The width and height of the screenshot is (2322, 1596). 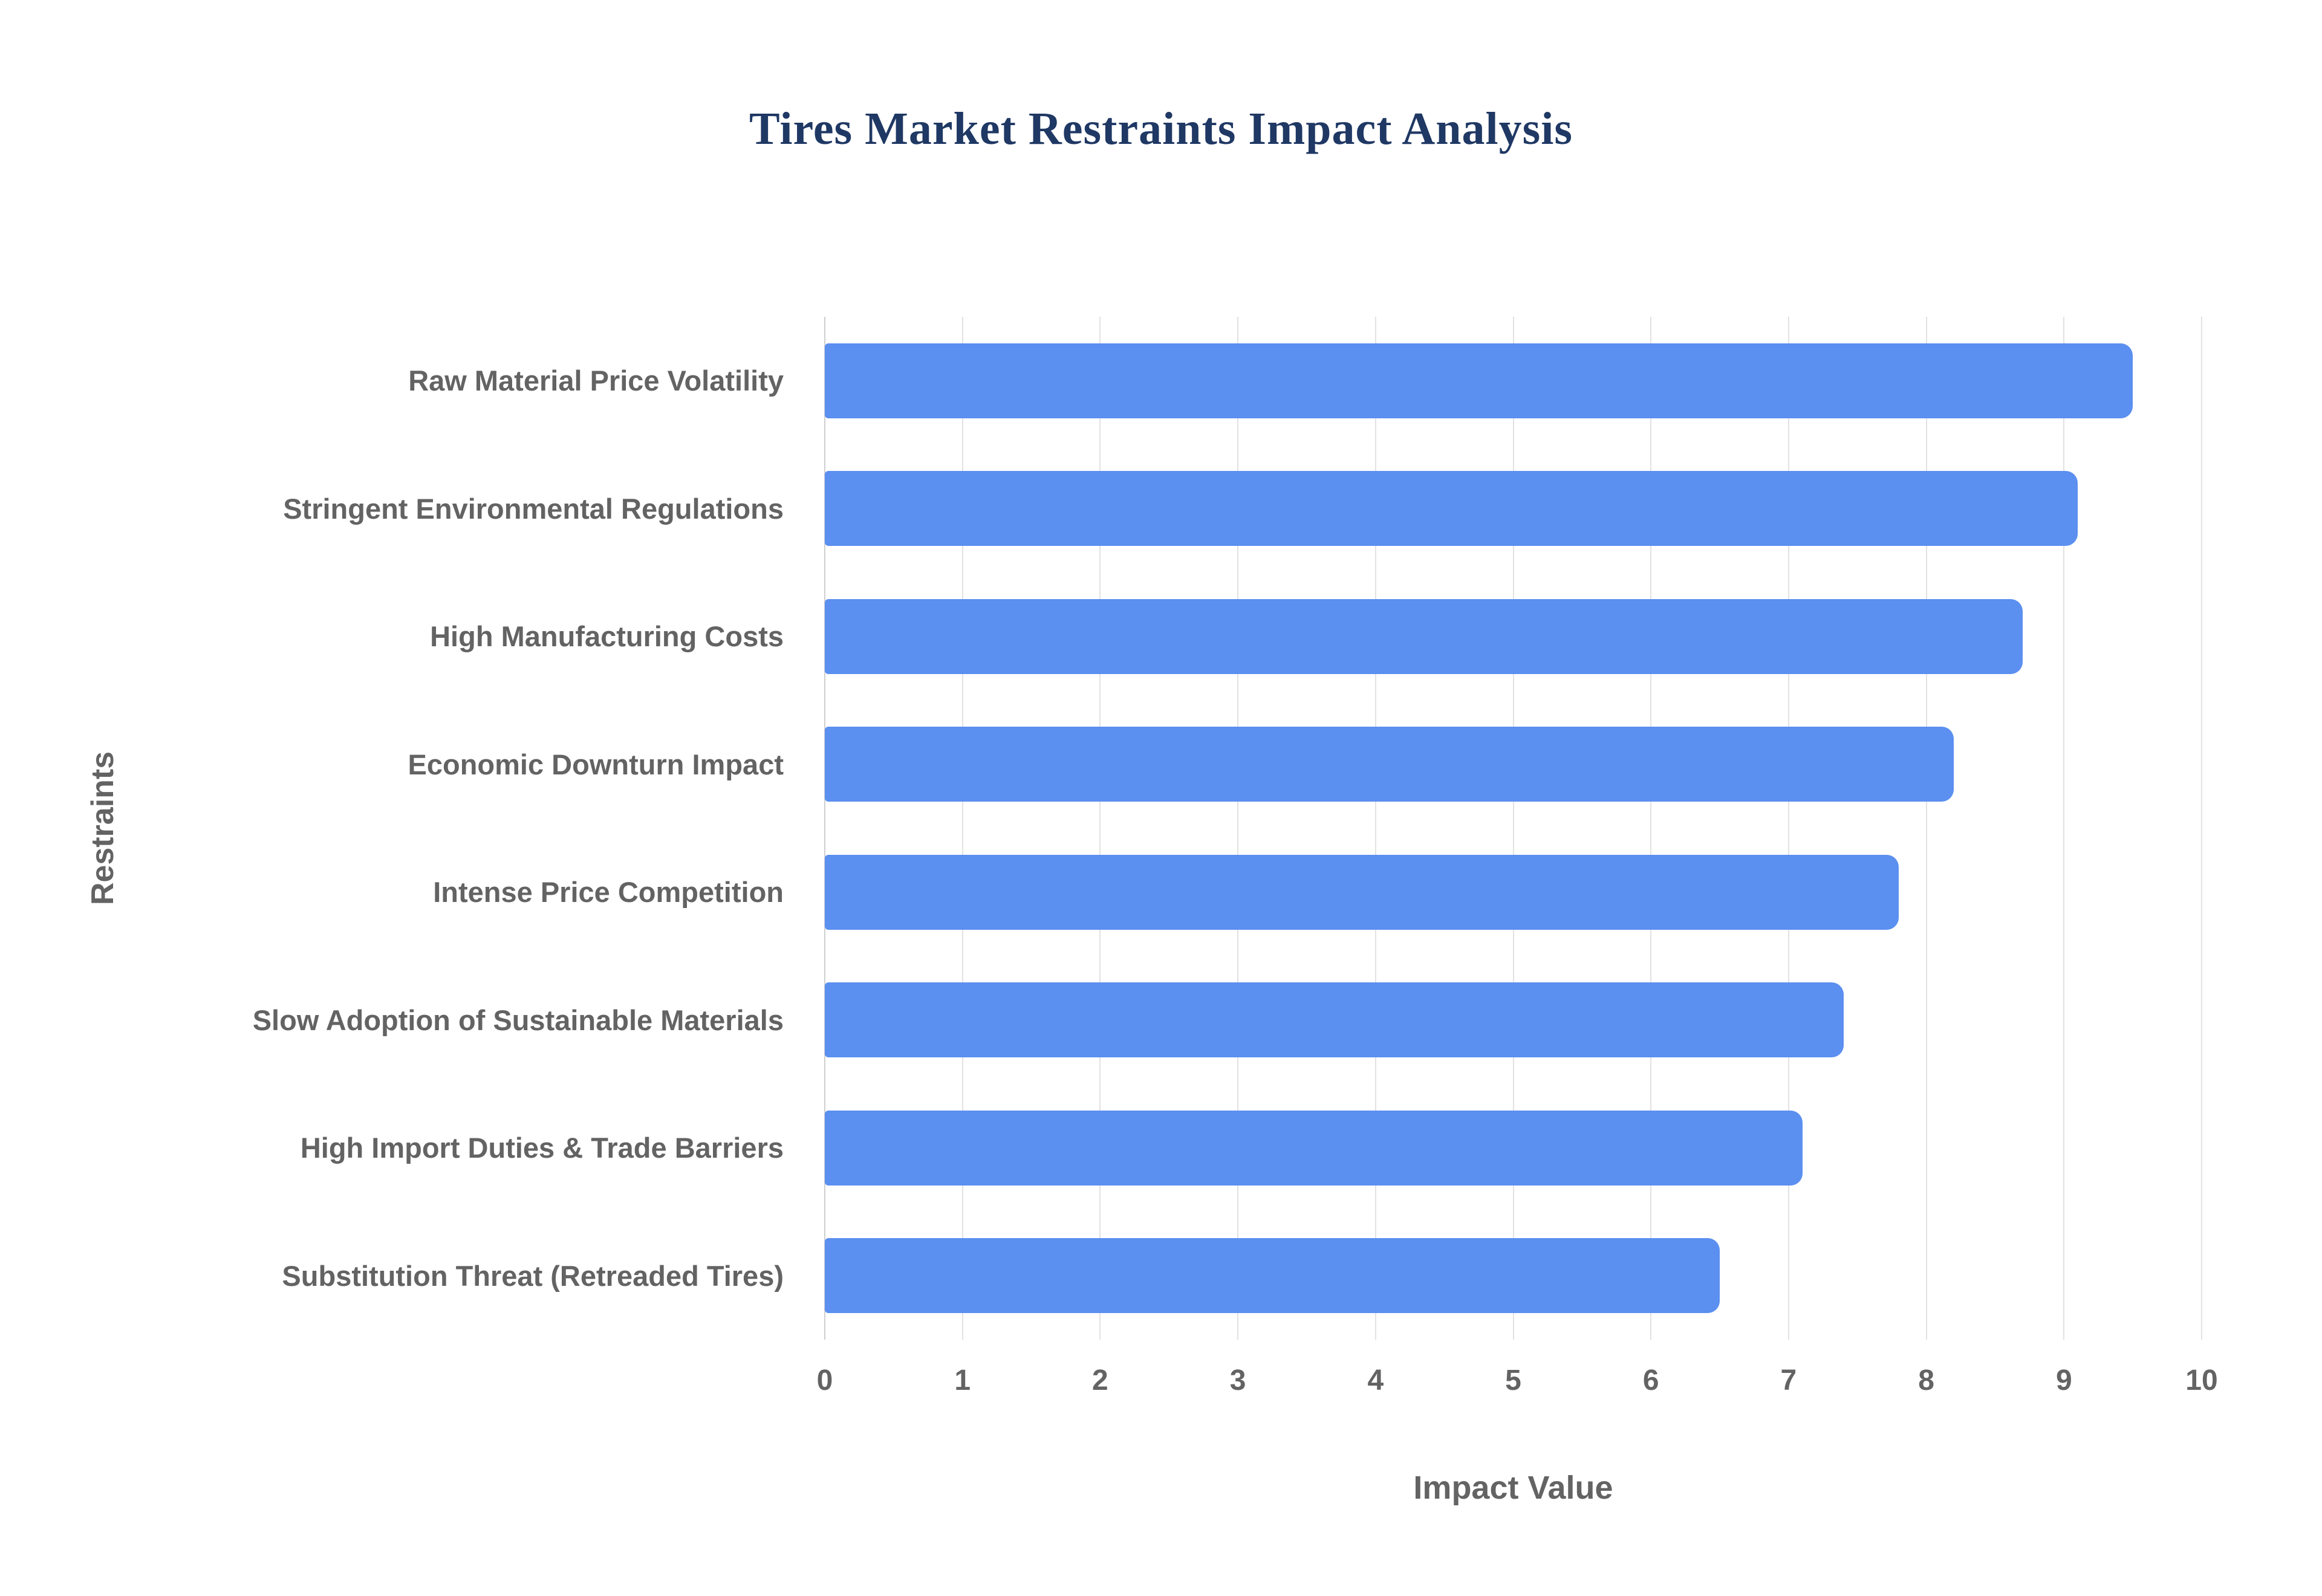 What do you see at coordinates (1513, 1380) in the screenshot?
I see `x-tick-label: 5` at bounding box center [1513, 1380].